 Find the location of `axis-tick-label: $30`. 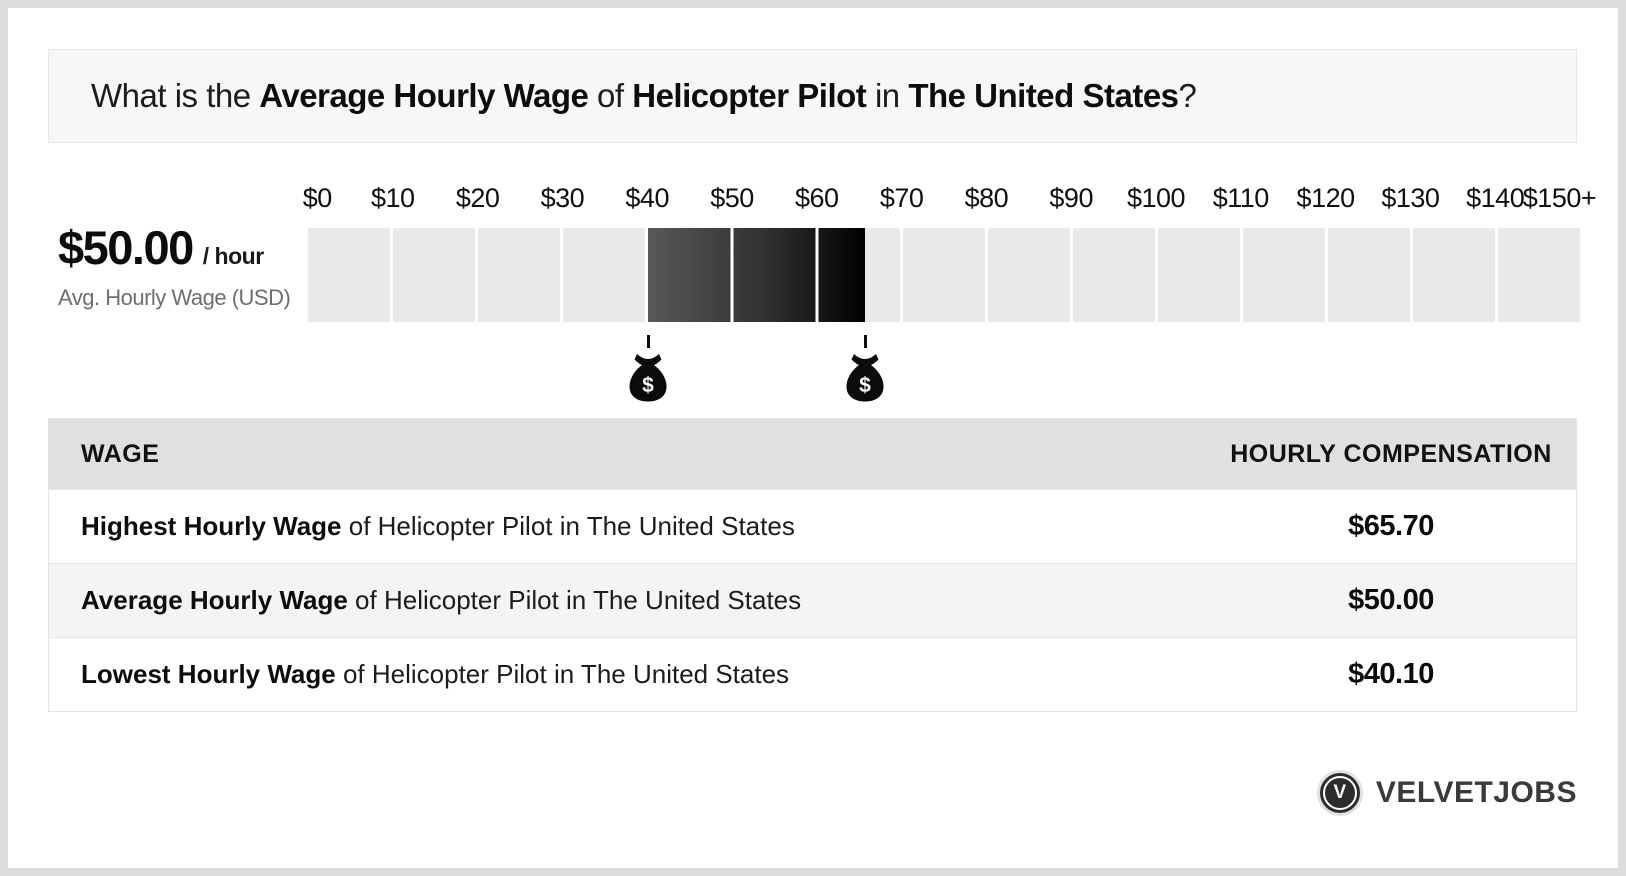

axis-tick-label: $30 is located at coordinates (562, 198).